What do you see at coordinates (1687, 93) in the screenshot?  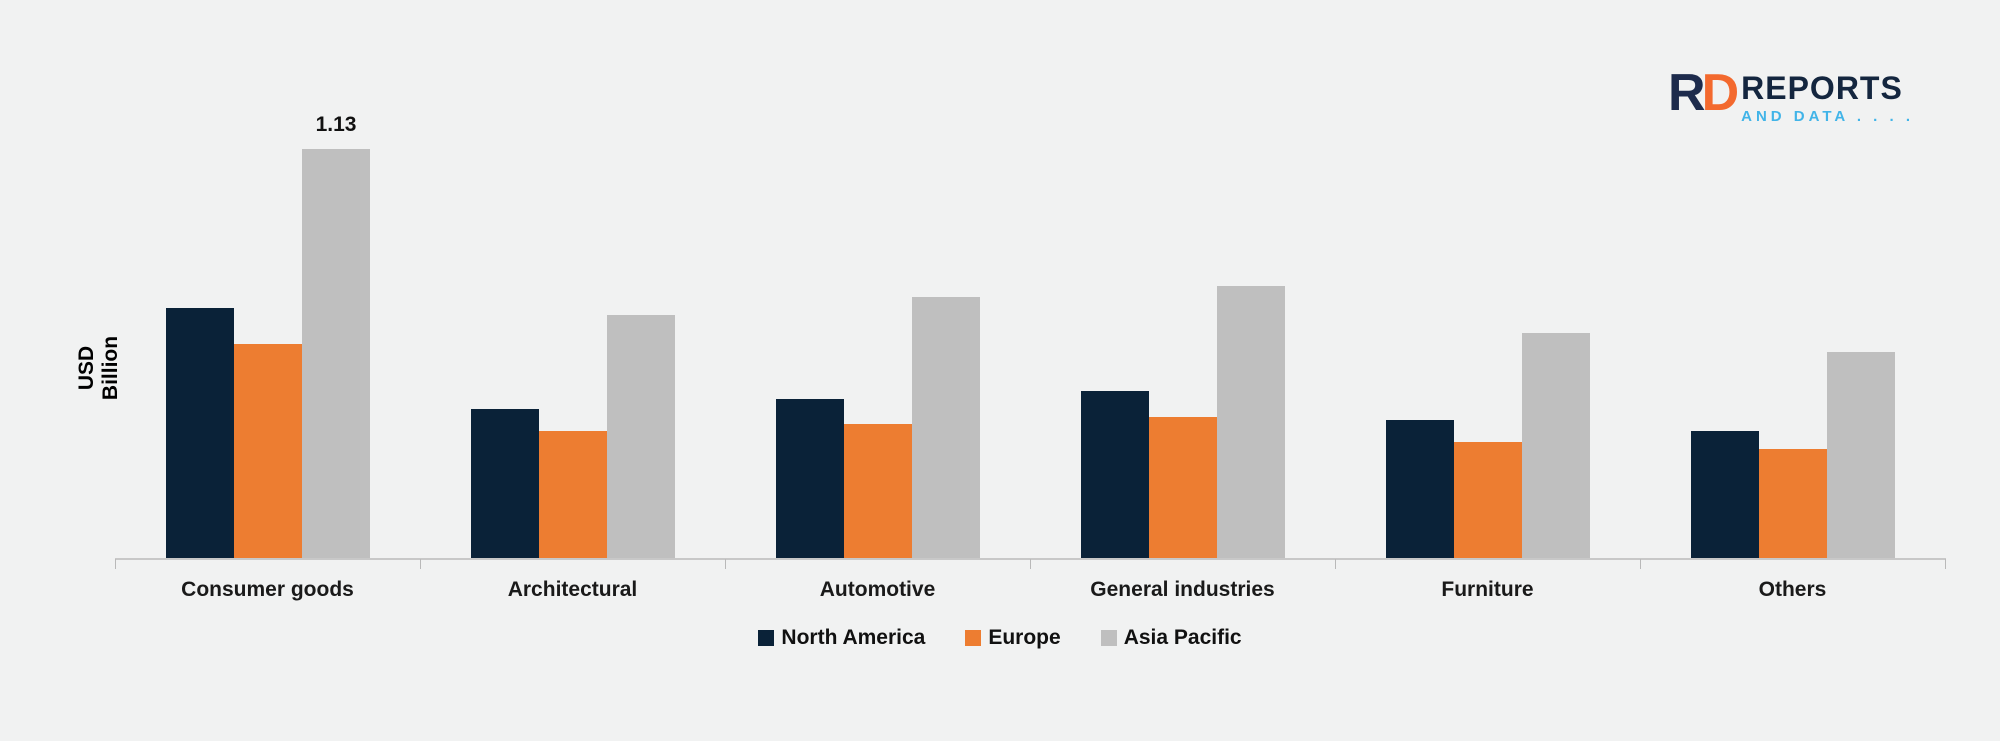 I see `logo-mark-r: R` at bounding box center [1687, 93].